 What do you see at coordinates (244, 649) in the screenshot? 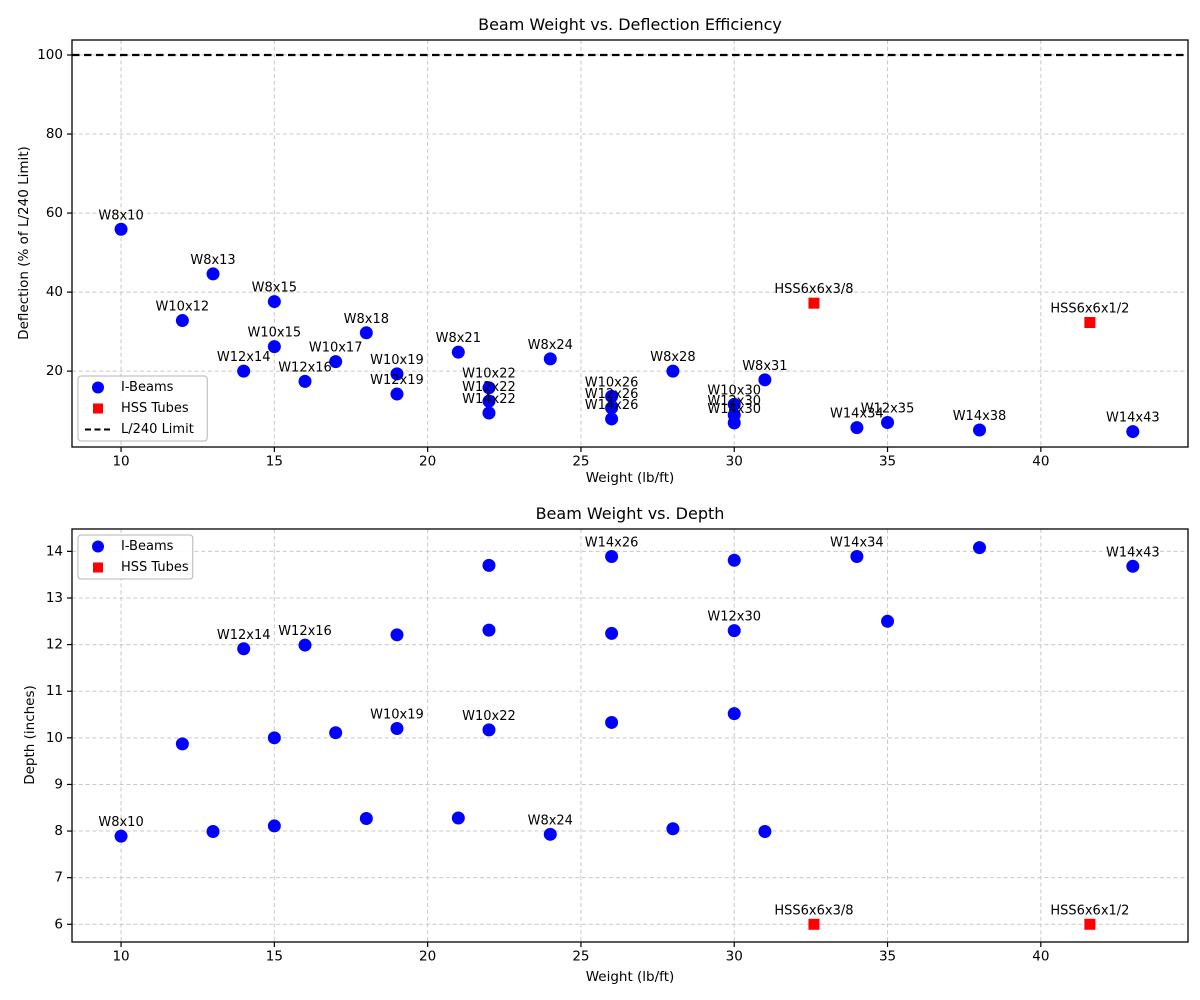
I see `data-point-W12x14` at bounding box center [244, 649].